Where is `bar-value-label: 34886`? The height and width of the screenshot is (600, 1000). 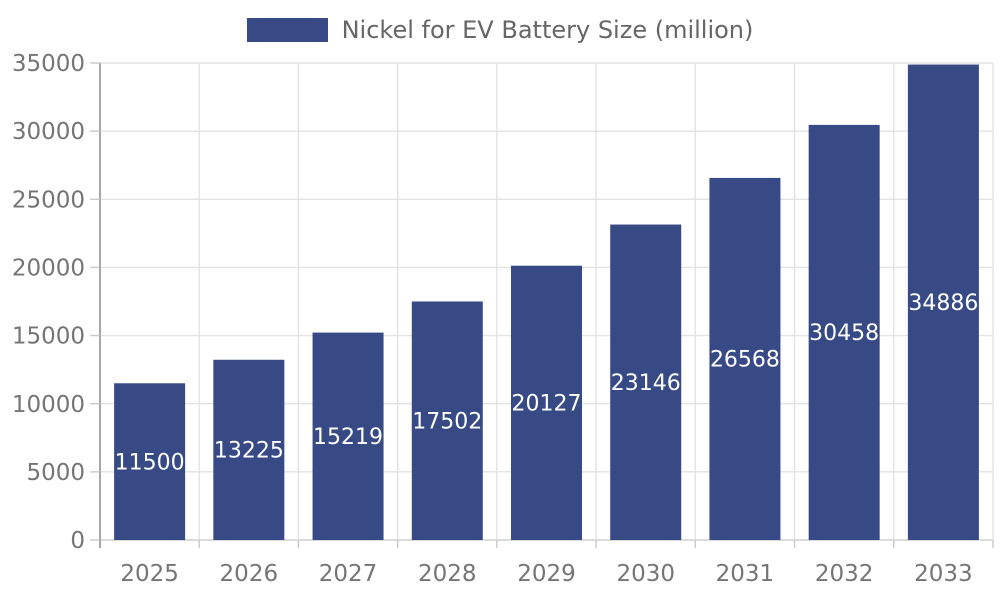
bar-value-label: 34886 is located at coordinates (943, 303).